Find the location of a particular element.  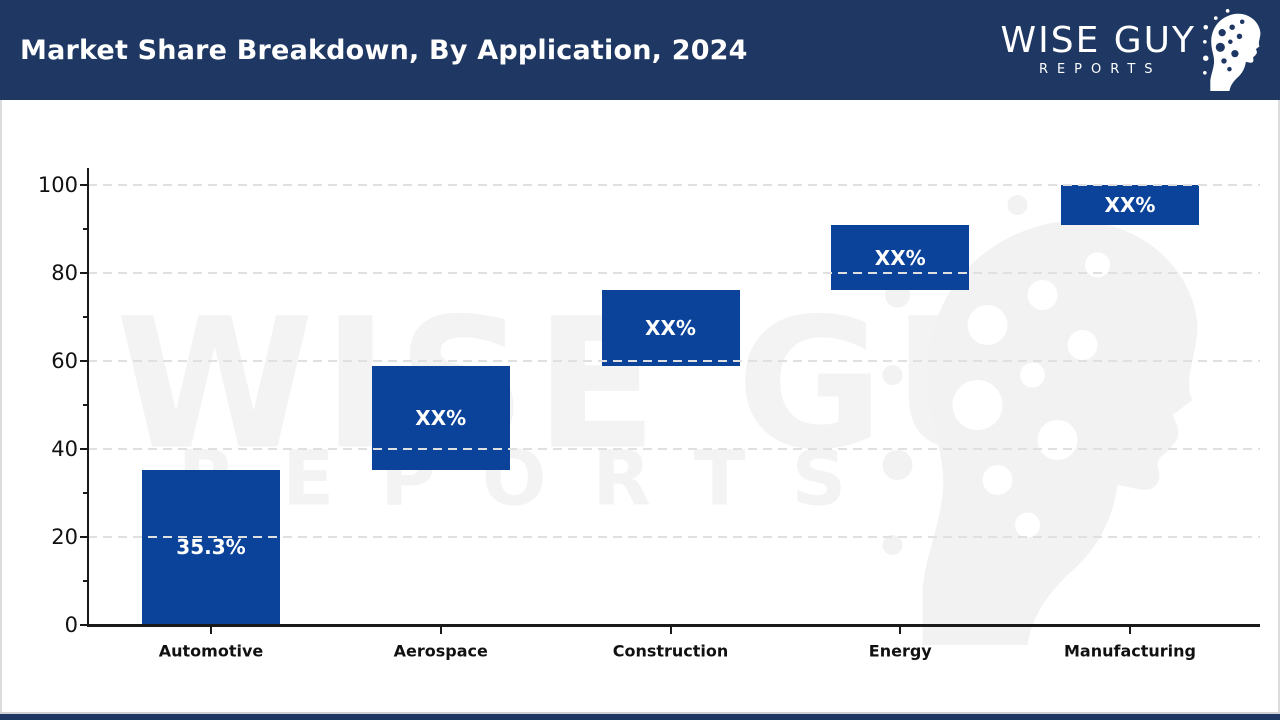

y-tick-label: 60 is located at coordinates (64, 361).